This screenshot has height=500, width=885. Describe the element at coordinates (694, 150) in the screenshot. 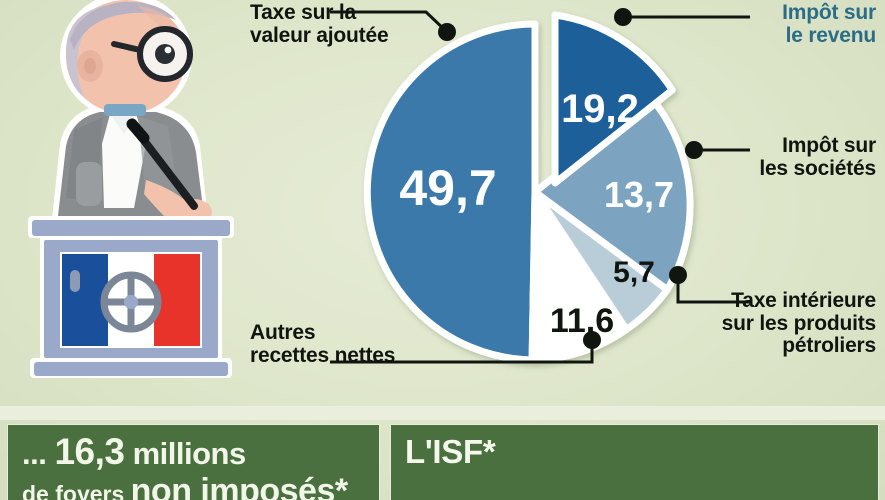

I see `leader-dot-is` at that location.